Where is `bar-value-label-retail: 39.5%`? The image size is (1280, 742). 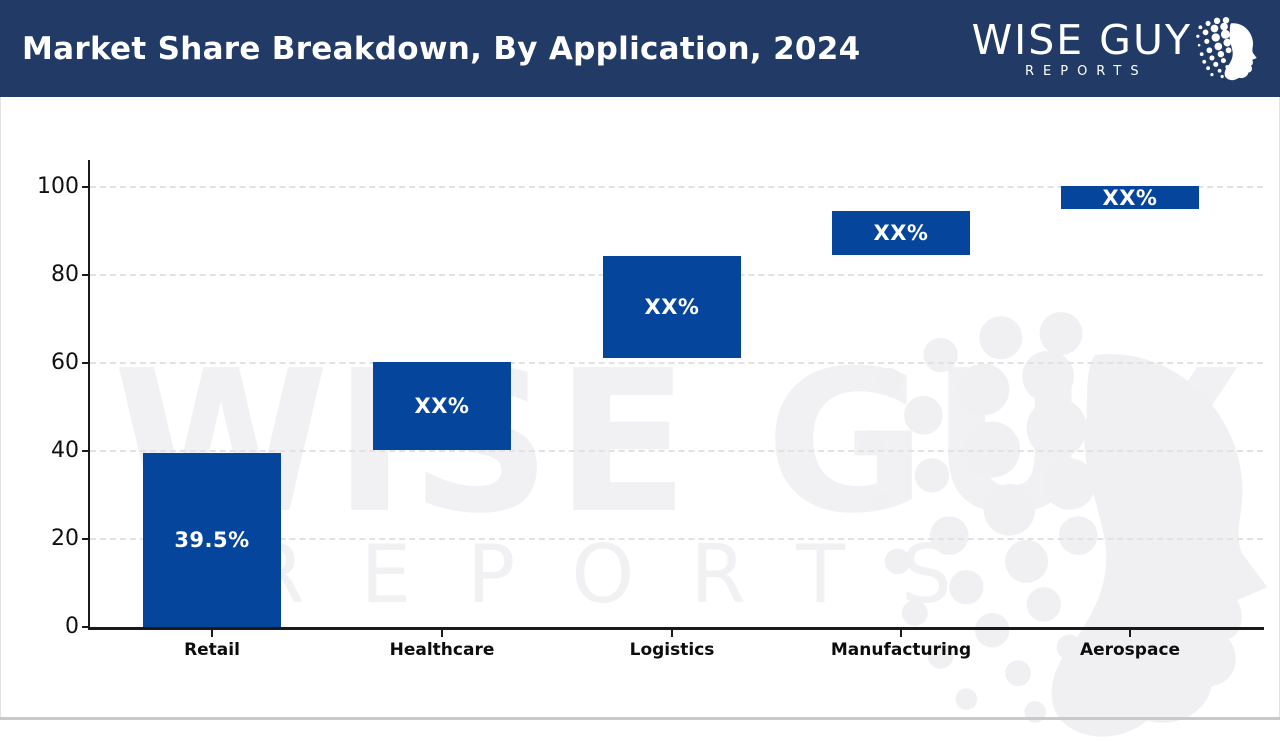 bar-value-label-retail: 39.5% is located at coordinates (212, 540).